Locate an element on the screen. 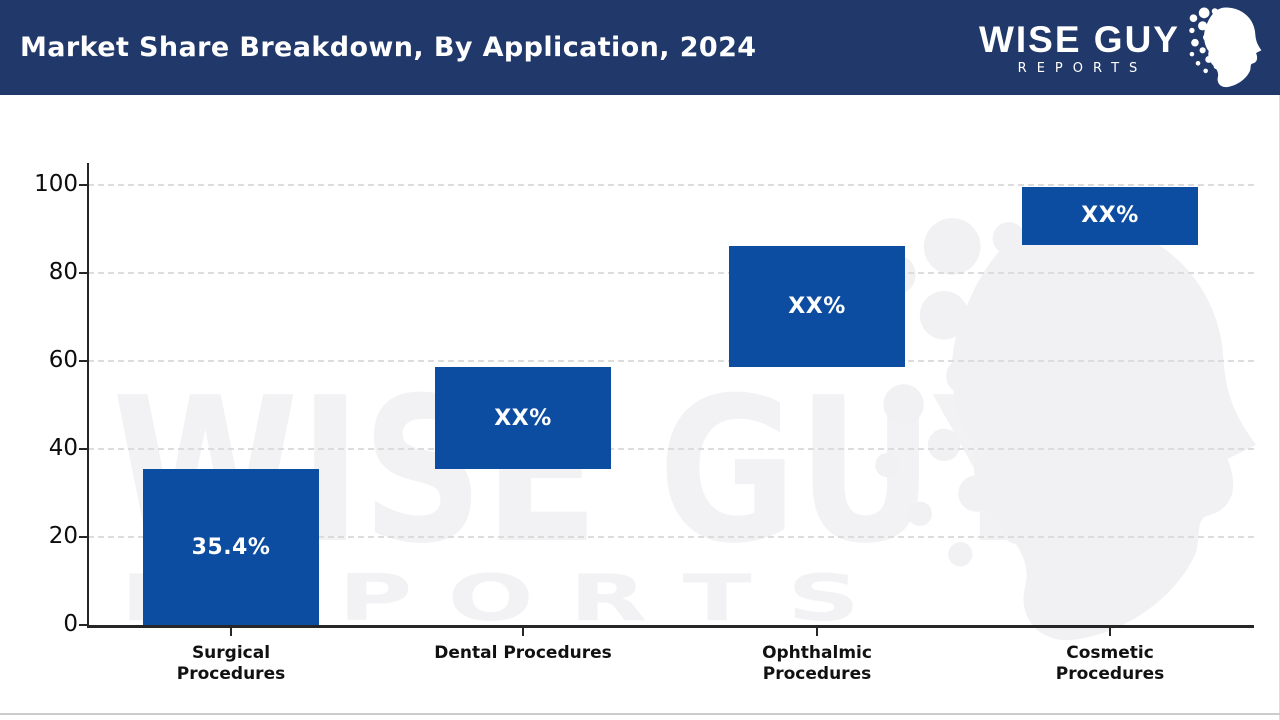  x-axis-category-label: Surgical Procedures is located at coordinates (231, 664).